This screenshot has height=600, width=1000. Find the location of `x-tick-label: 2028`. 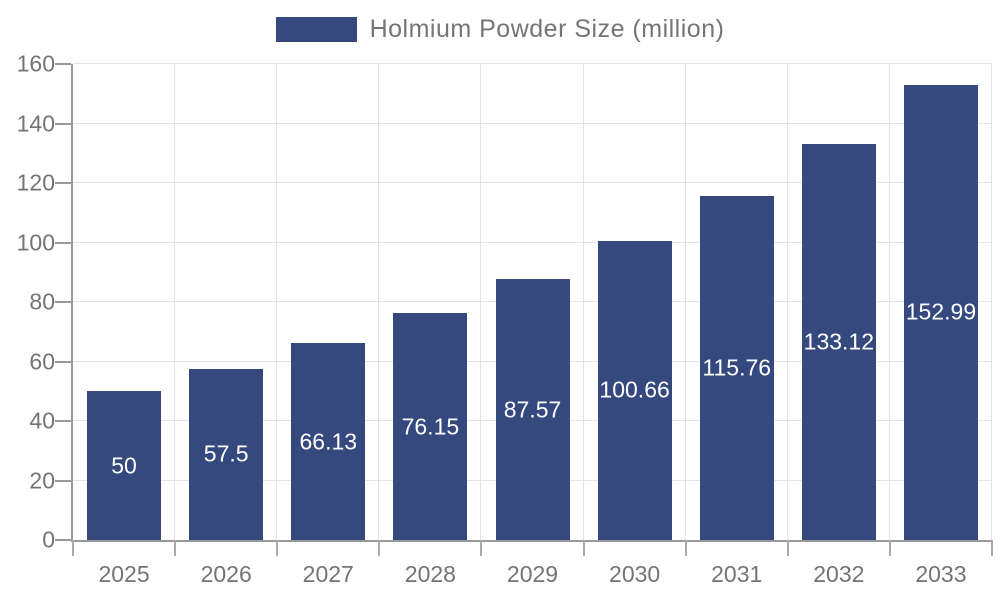

x-tick-label: 2028 is located at coordinates (430, 574).